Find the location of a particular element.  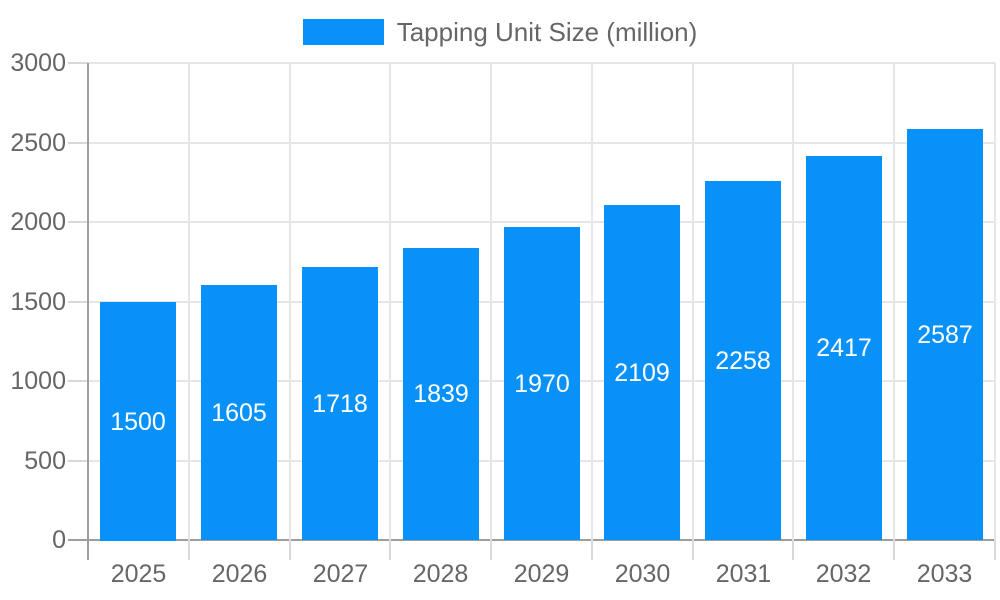

bar-value-label: 2258 is located at coordinates (743, 360).